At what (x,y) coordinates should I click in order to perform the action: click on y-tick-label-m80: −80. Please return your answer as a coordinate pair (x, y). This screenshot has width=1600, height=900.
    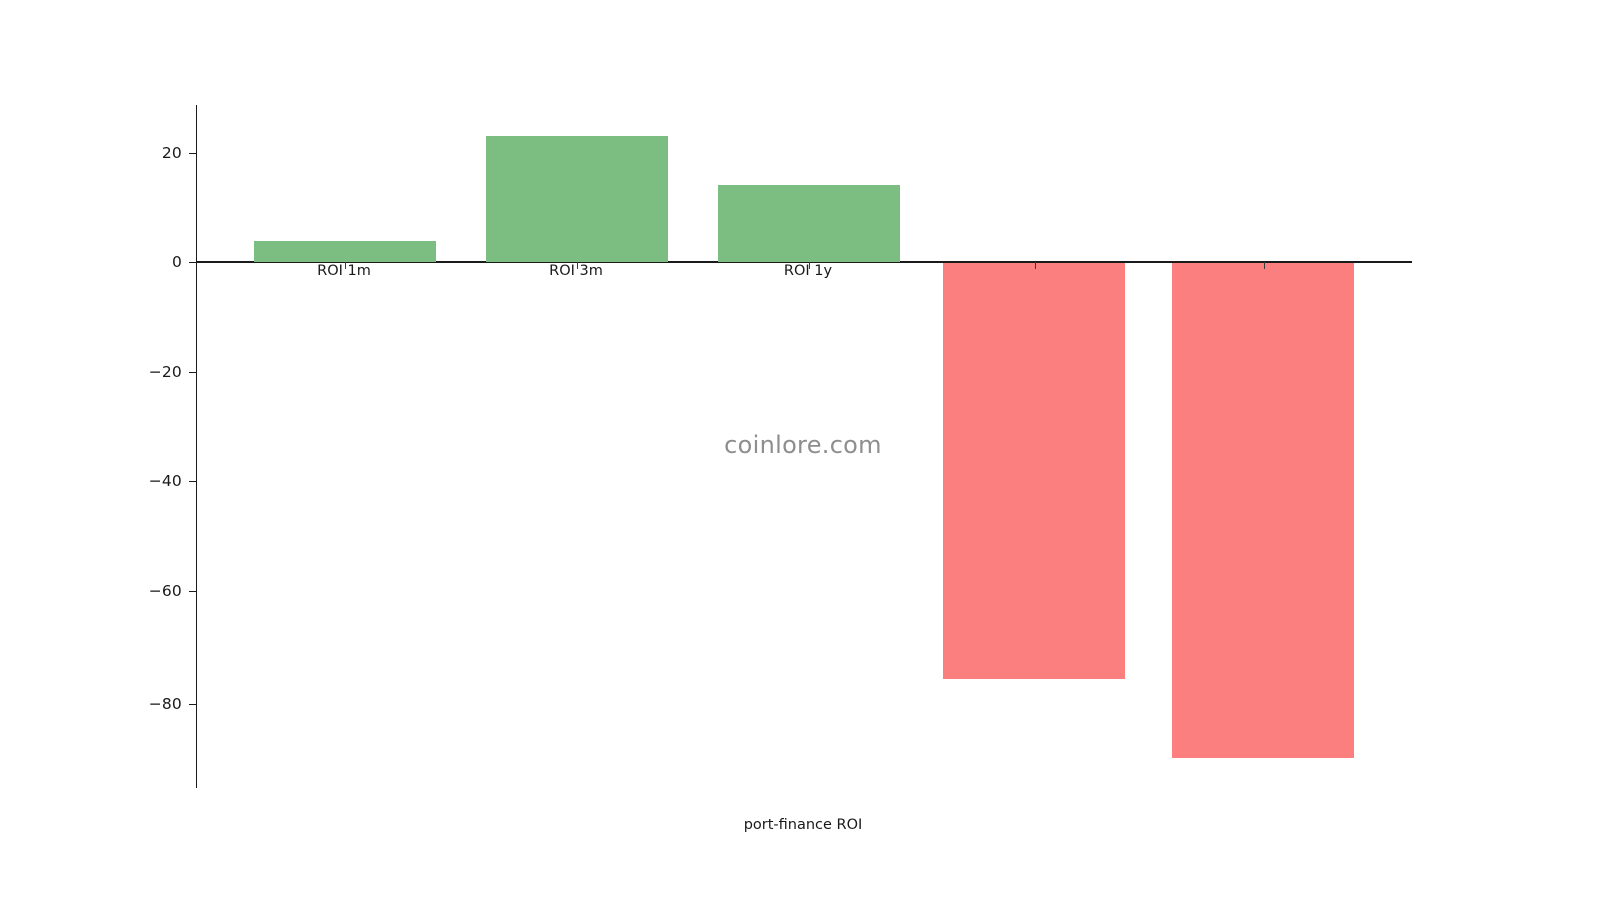
    Looking at the image, I should click on (165, 704).